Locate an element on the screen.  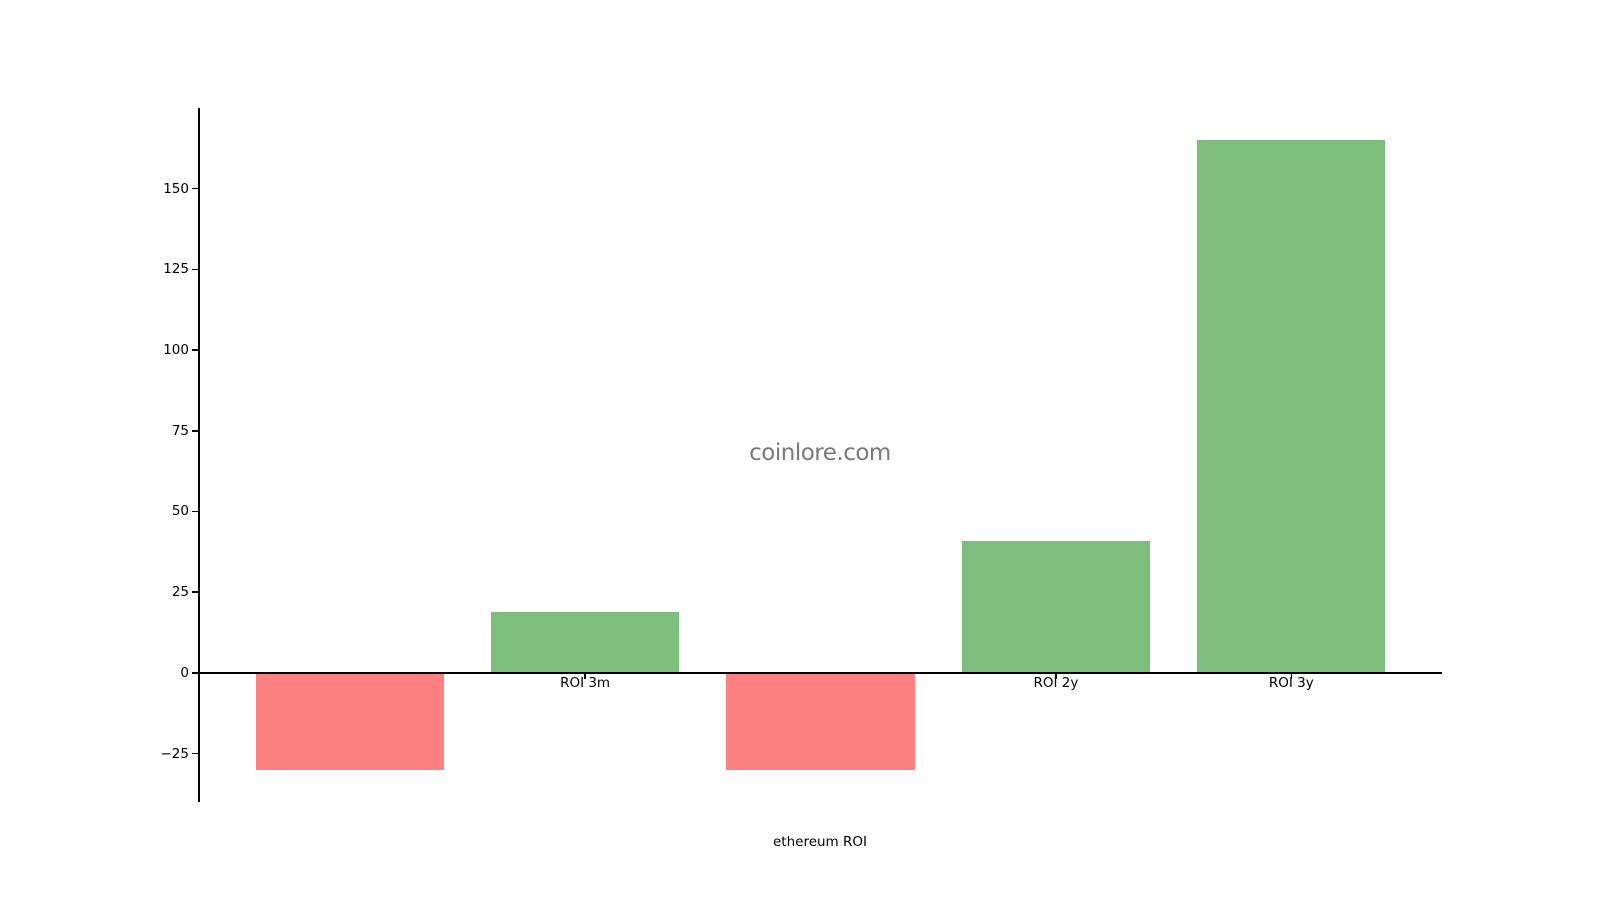
y-tick-label: 25 is located at coordinates (180, 592).